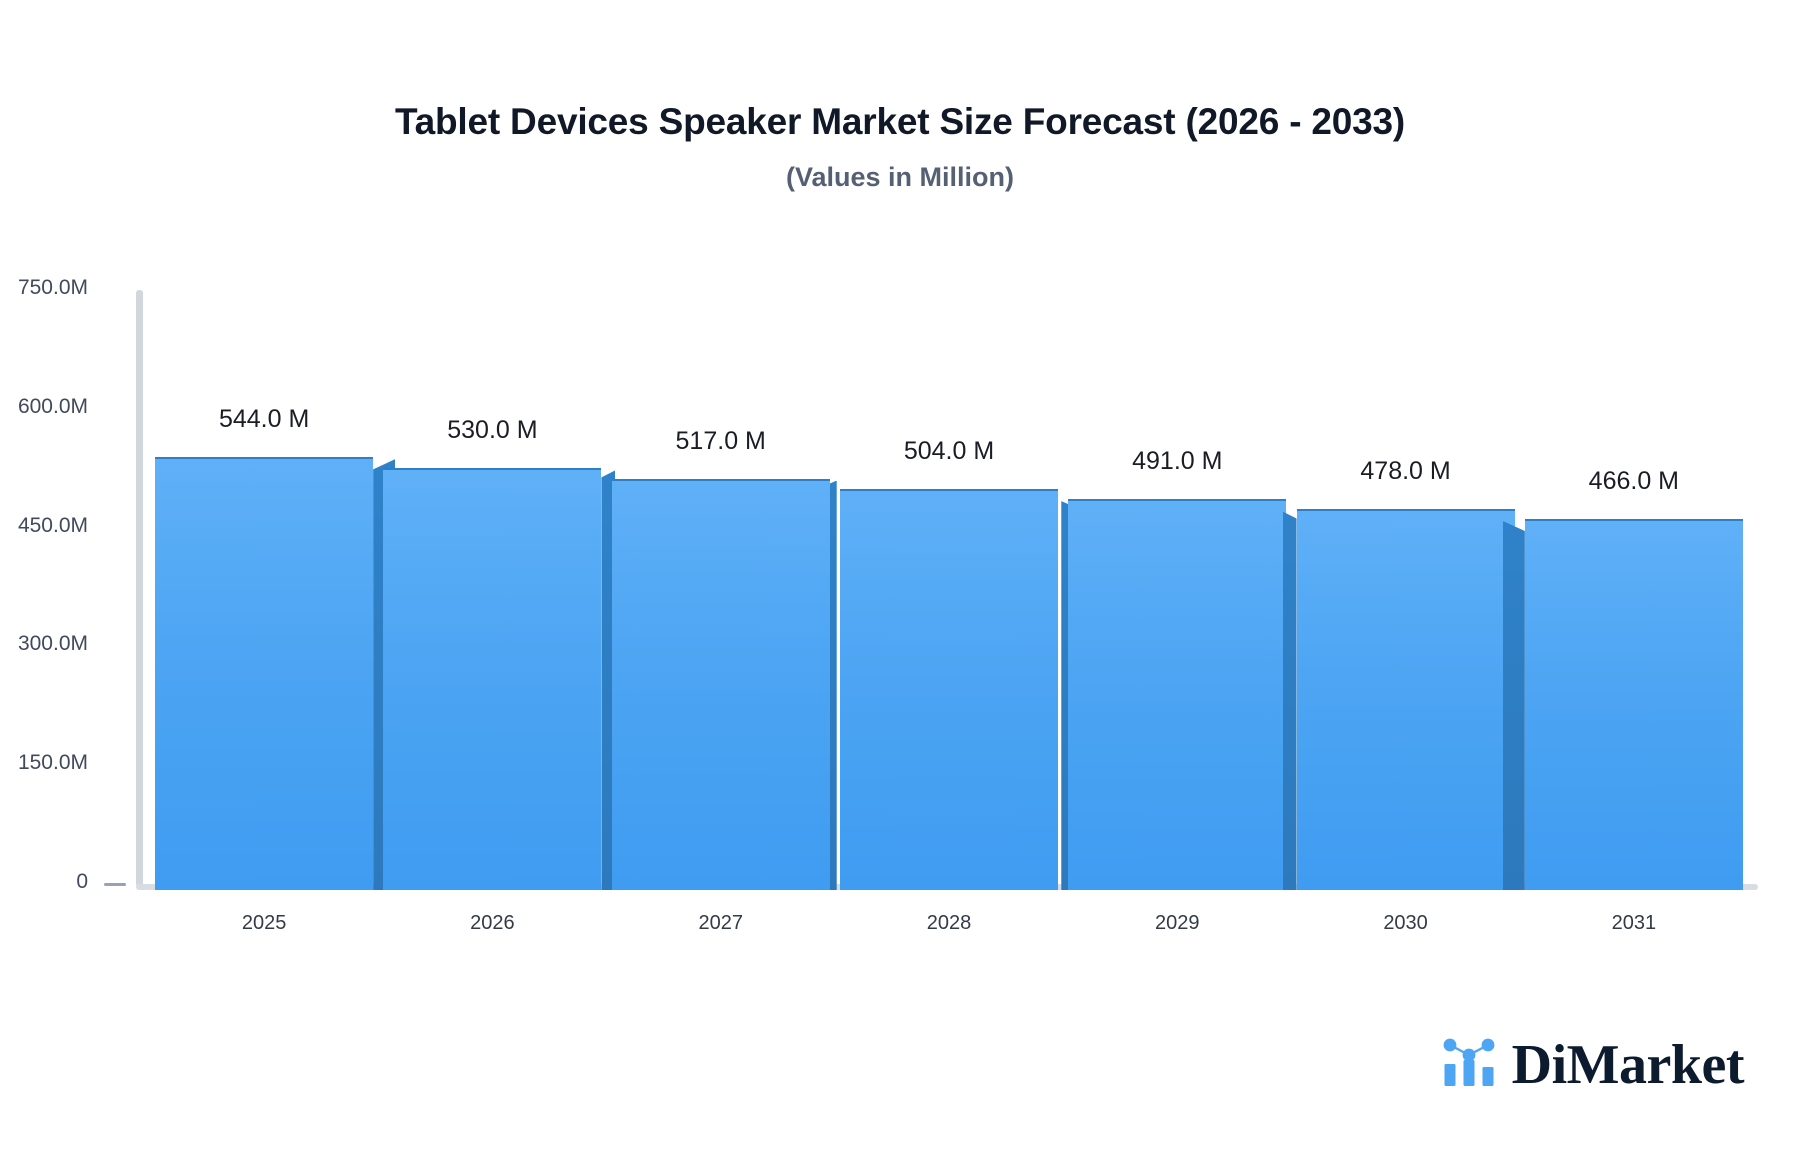 This screenshot has height=1156, width=1800. Describe the element at coordinates (52, 644) in the screenshot. I see `y-tick-label: 300.0M` at that location.